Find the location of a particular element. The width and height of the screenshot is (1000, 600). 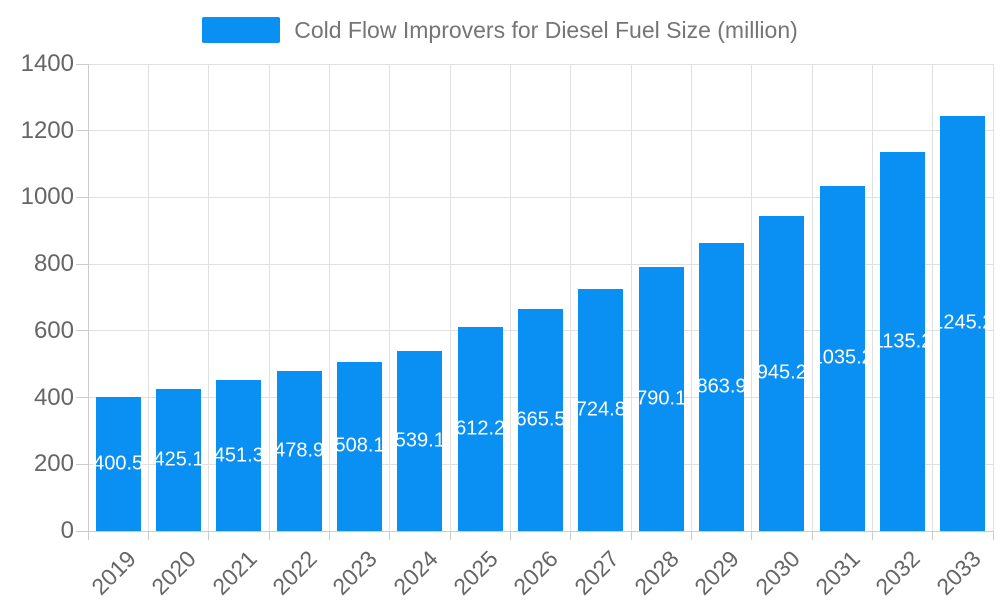

bar-value-label: 612.2 is located at coordinates (480, 428).